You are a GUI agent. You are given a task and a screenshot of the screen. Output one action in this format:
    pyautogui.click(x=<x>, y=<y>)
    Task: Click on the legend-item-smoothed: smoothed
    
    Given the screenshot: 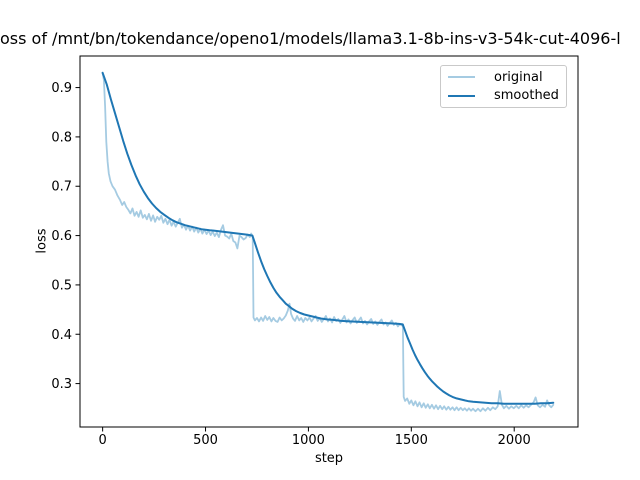 What is the action you would take?
    pyautogui.click(x=503, y=95)
    